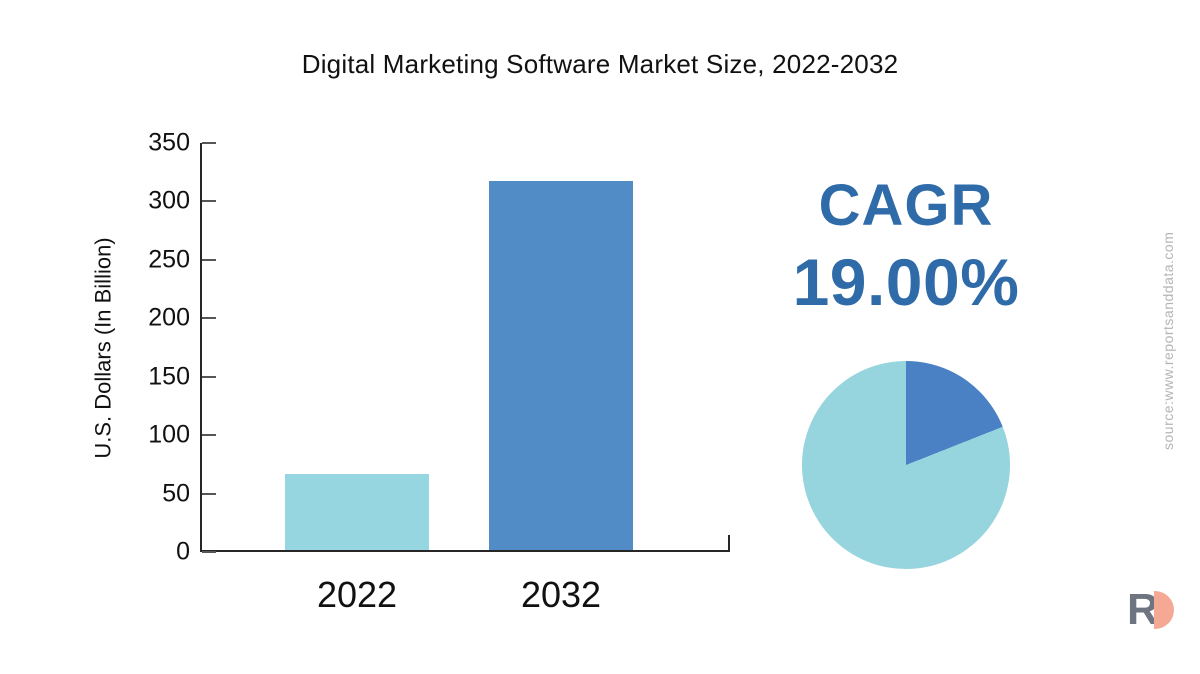 The width and height of the screenshot is (1200, 674). I want to click on pie-chart, so click(906, 465).